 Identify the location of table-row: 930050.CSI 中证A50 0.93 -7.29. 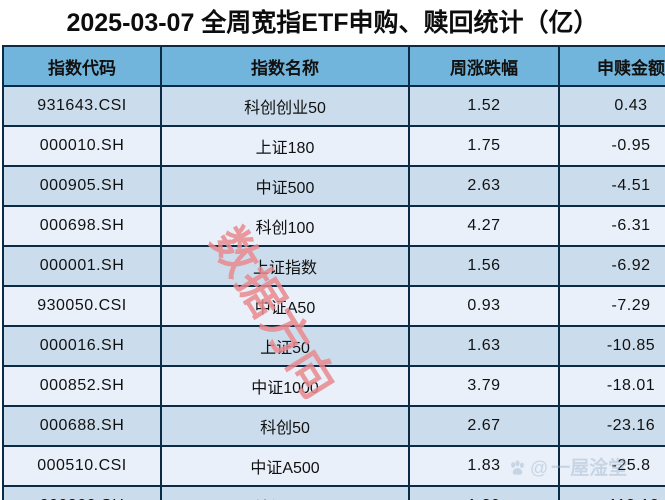
(333, 306).